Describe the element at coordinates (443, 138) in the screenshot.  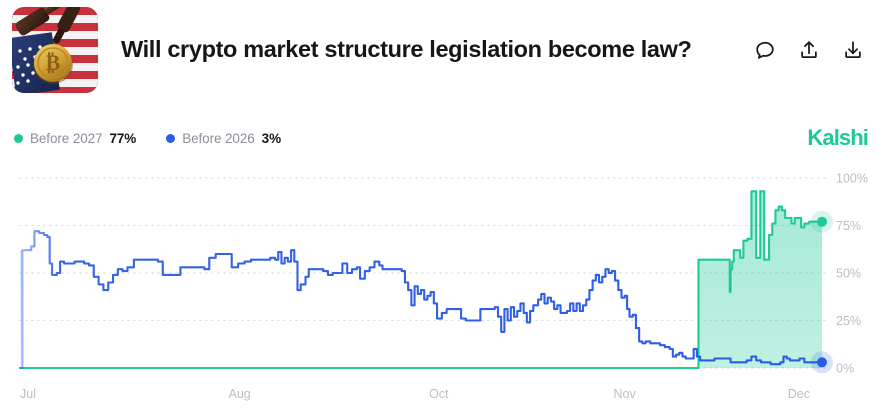
I see `chart-legend: Before 2027 77% Before 2026 3% Kalshi` at that location.